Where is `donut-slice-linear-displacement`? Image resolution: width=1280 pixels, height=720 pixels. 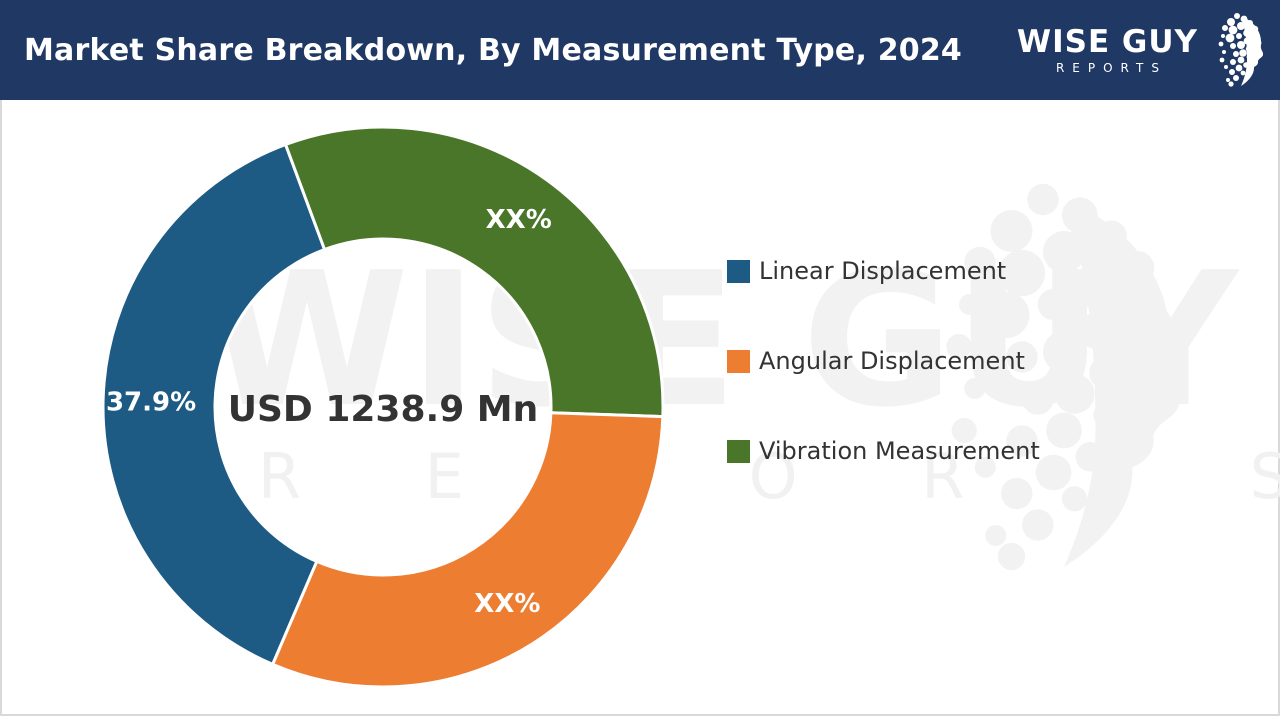
donut-slice-linear-displacement is located at coordinates (214, 404).